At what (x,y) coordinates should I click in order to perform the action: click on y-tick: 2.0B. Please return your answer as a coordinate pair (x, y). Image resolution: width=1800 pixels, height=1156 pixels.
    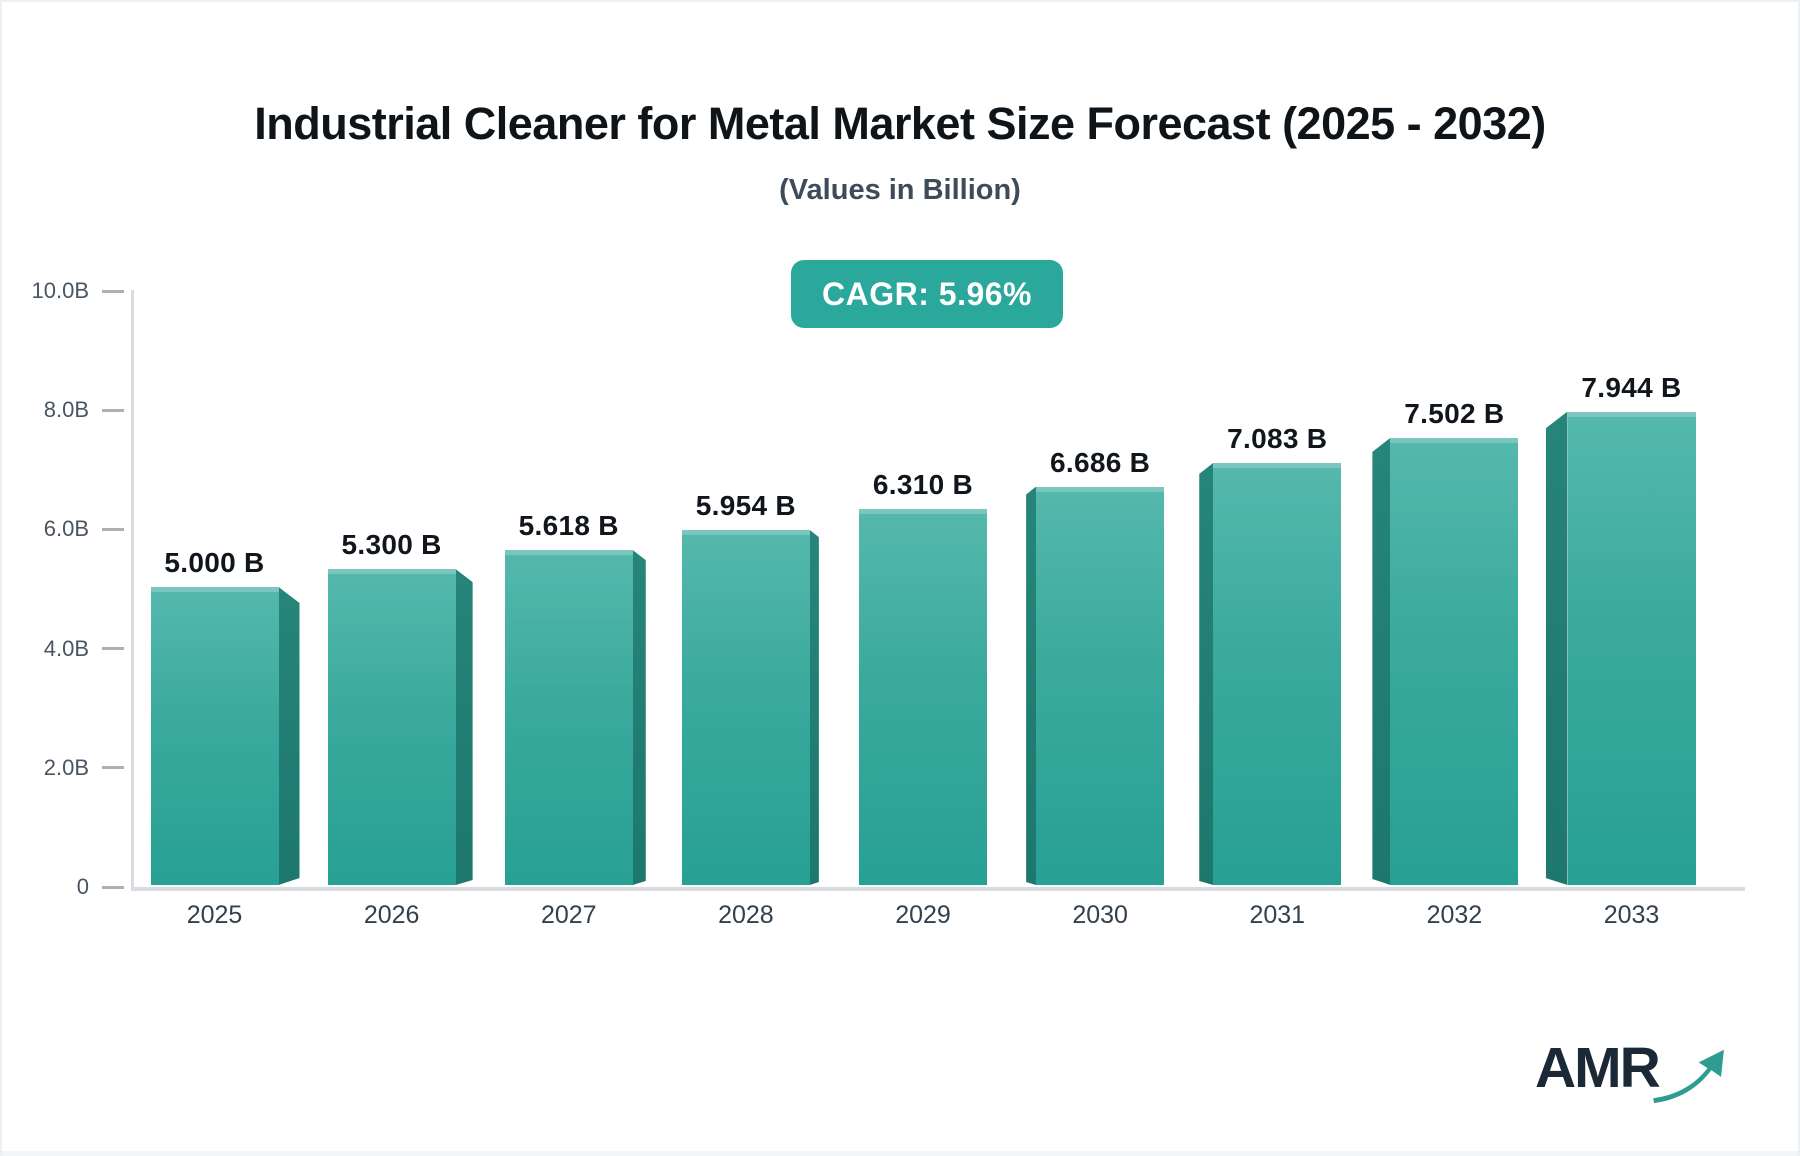
    Looking at the image, I should click on (63, 768).